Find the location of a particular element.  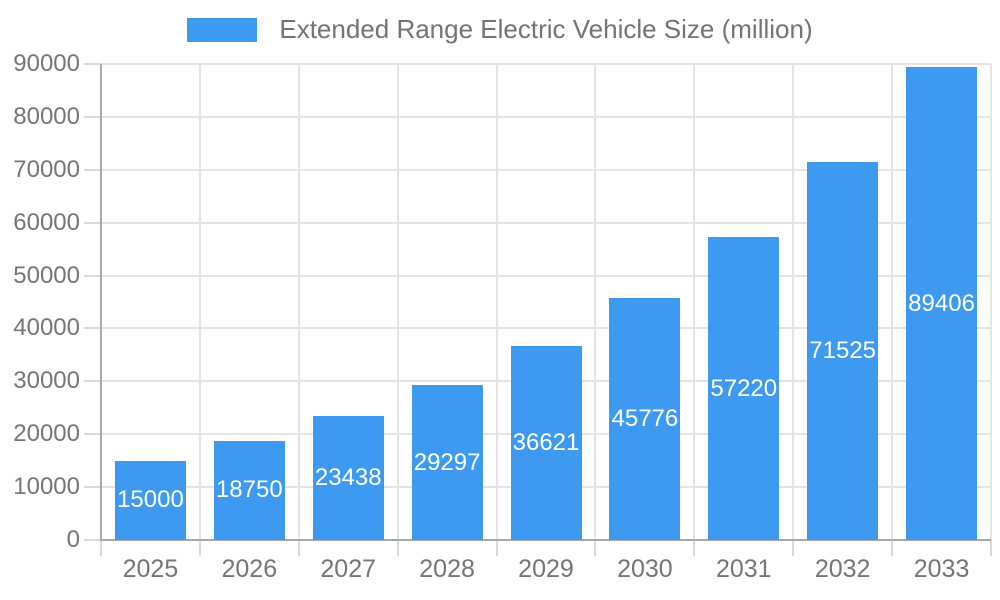

bar-value-label: 89406 is located at coordinates (941, 303).